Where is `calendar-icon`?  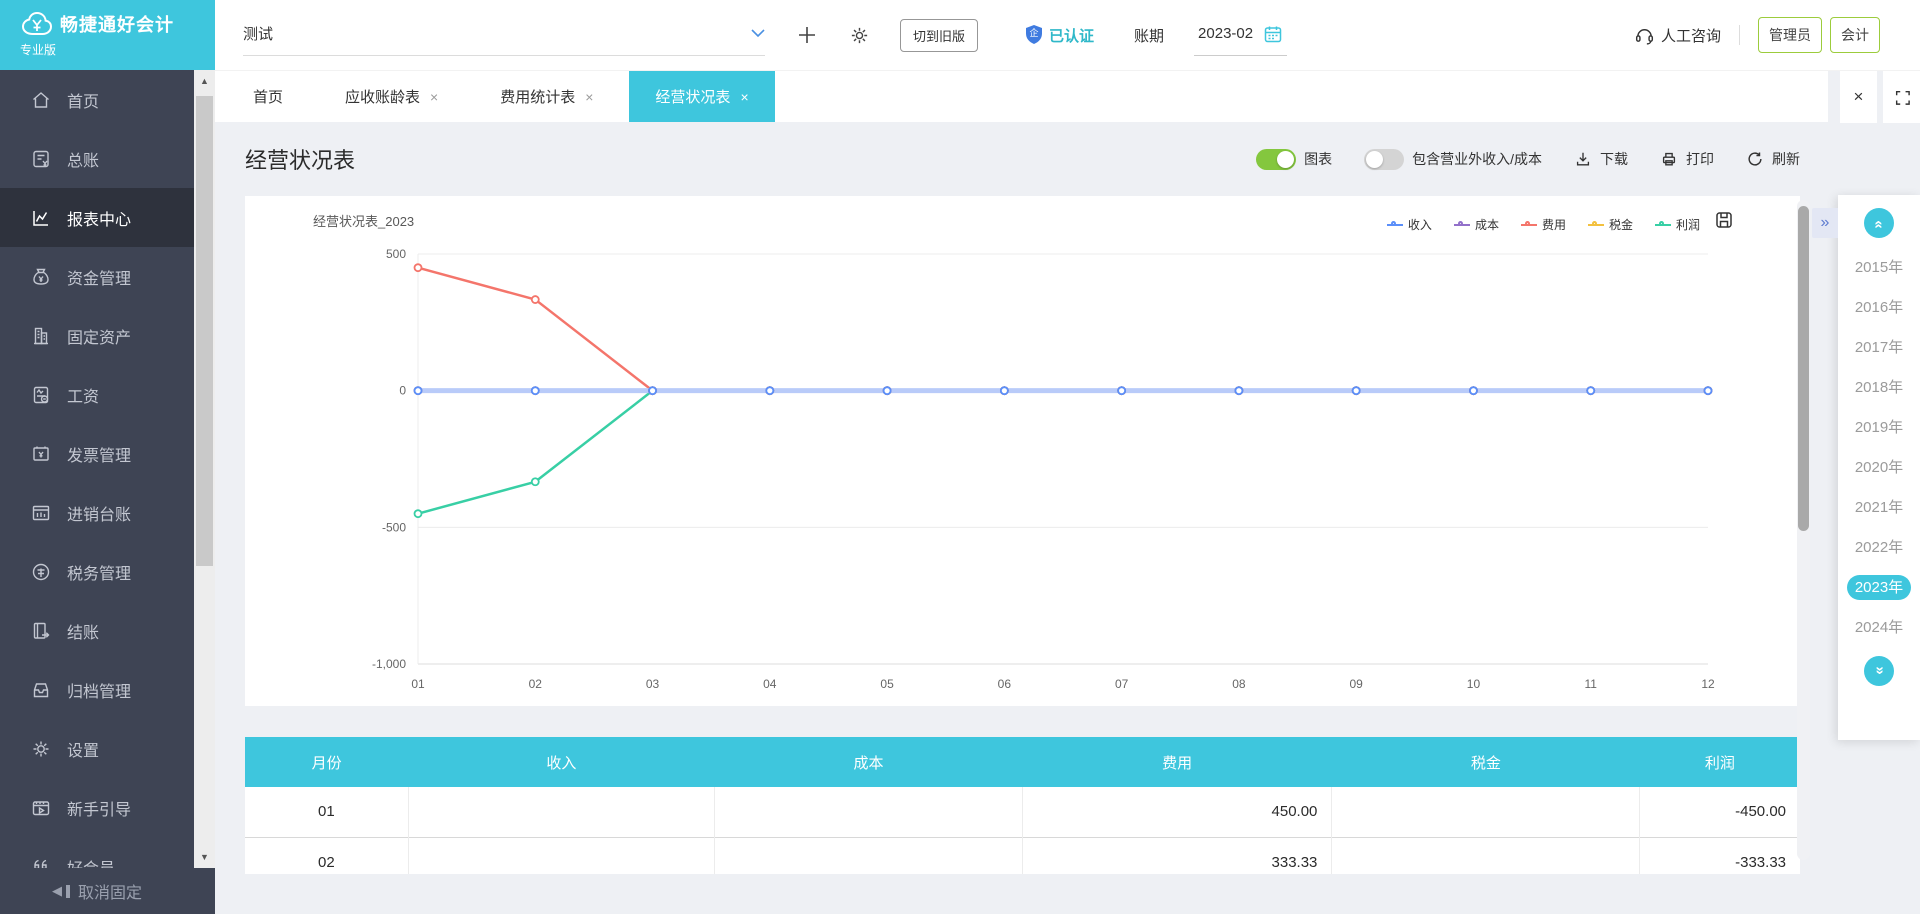
calendar-icon is located at coordinates (1273, 34).